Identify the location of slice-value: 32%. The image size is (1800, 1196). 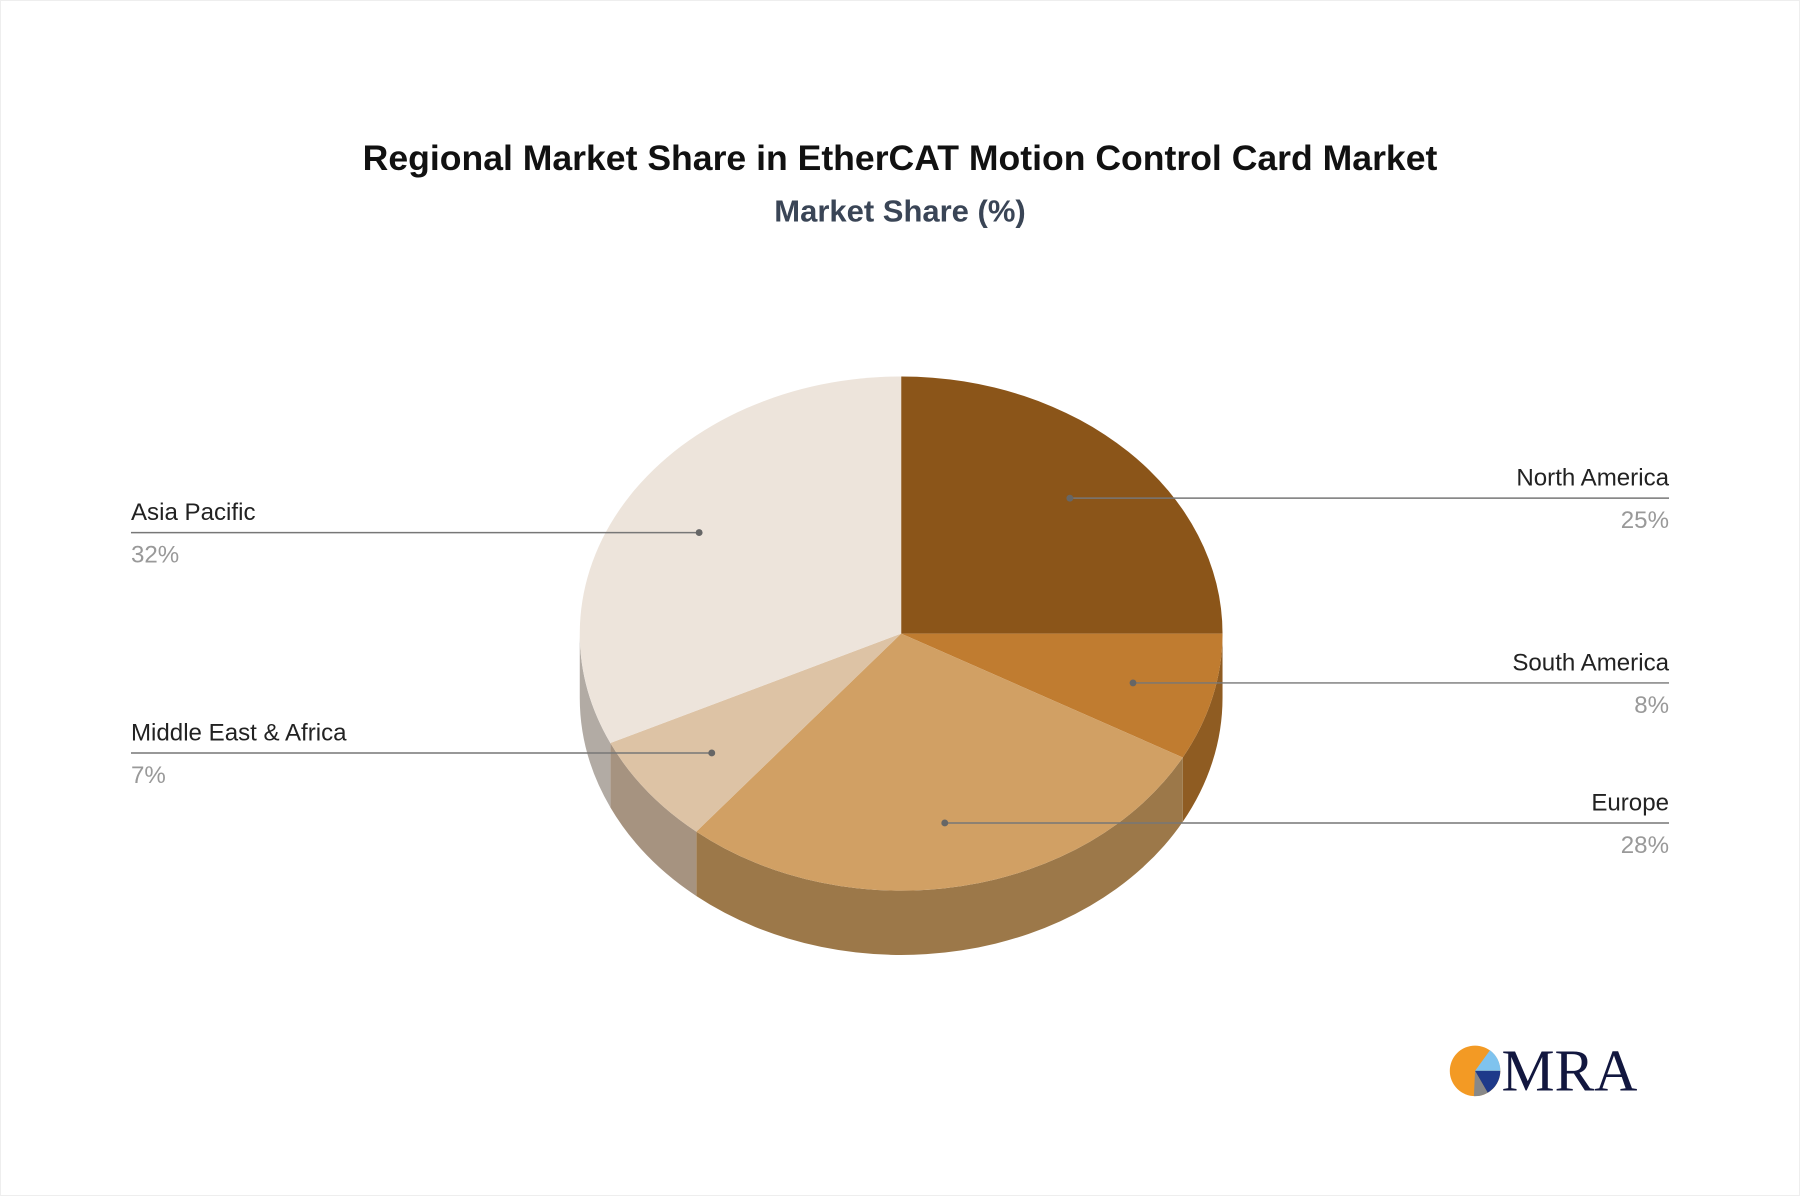
(155, 554).